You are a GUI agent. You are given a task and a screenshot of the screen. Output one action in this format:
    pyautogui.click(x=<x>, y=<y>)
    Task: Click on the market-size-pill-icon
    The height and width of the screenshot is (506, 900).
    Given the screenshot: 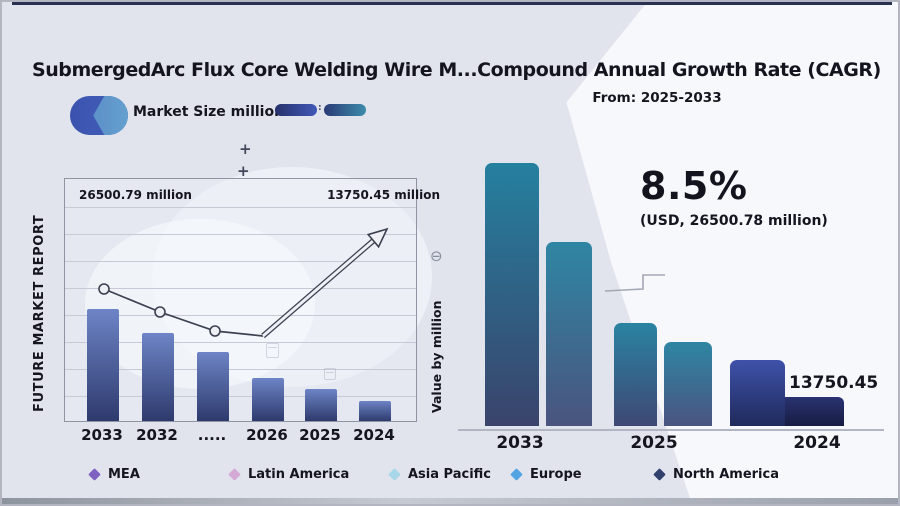 What is the action you would take?
    pyautogui.click(x=99, y=115)
    